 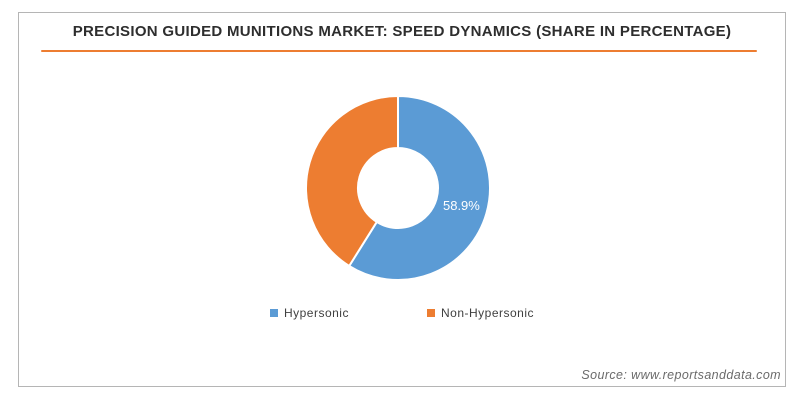 I want to click on legend-item-non-hypersonic: Non-Hypersonic, so click(x=480, y=313).